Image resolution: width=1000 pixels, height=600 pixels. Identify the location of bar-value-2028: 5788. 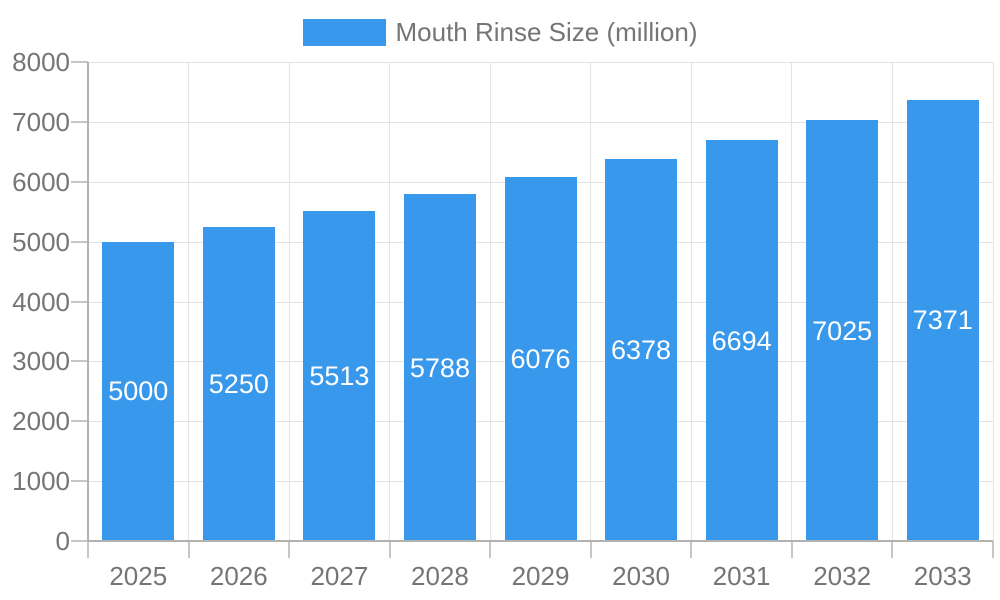
(439, 367).